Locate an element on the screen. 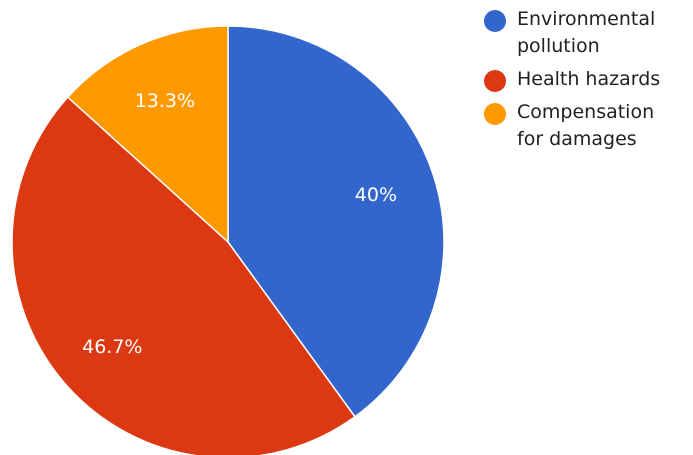 Image resolution: width=693 pixels, height=455 pixels. pie-slice-compensation-for-damages is located at coordinates (147, 134).